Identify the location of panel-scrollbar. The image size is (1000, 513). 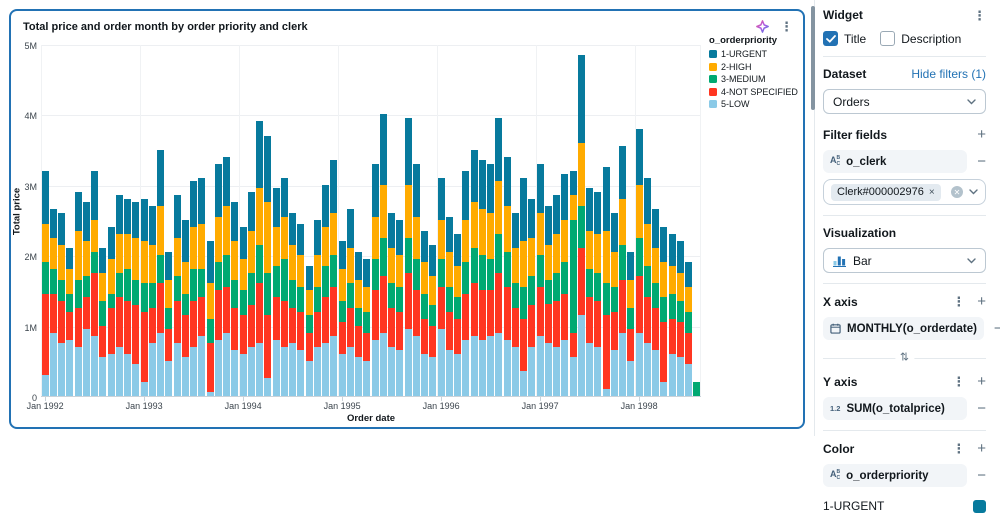
(813, 58).